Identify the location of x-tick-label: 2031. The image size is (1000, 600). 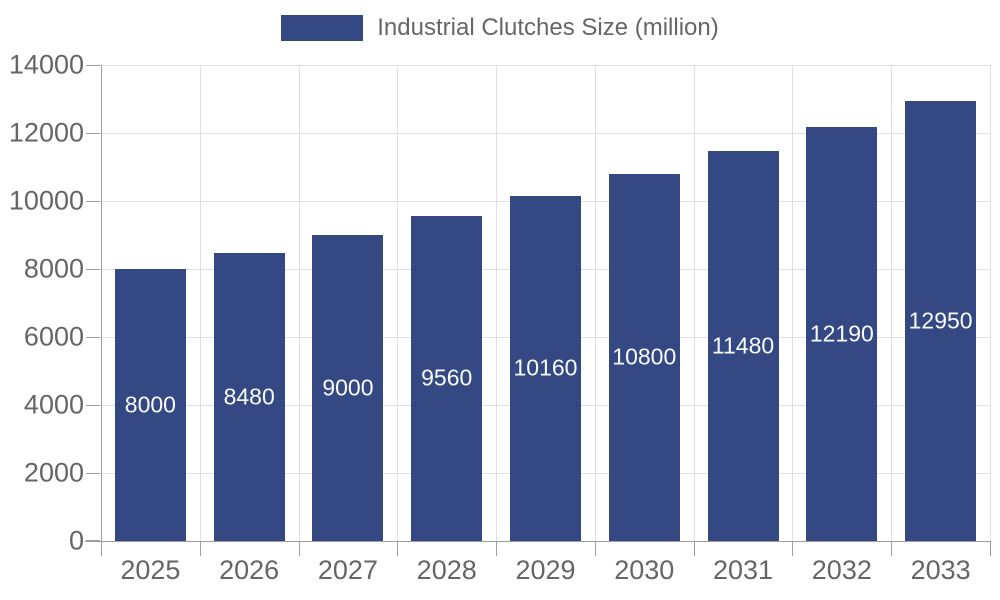
(743, 570).